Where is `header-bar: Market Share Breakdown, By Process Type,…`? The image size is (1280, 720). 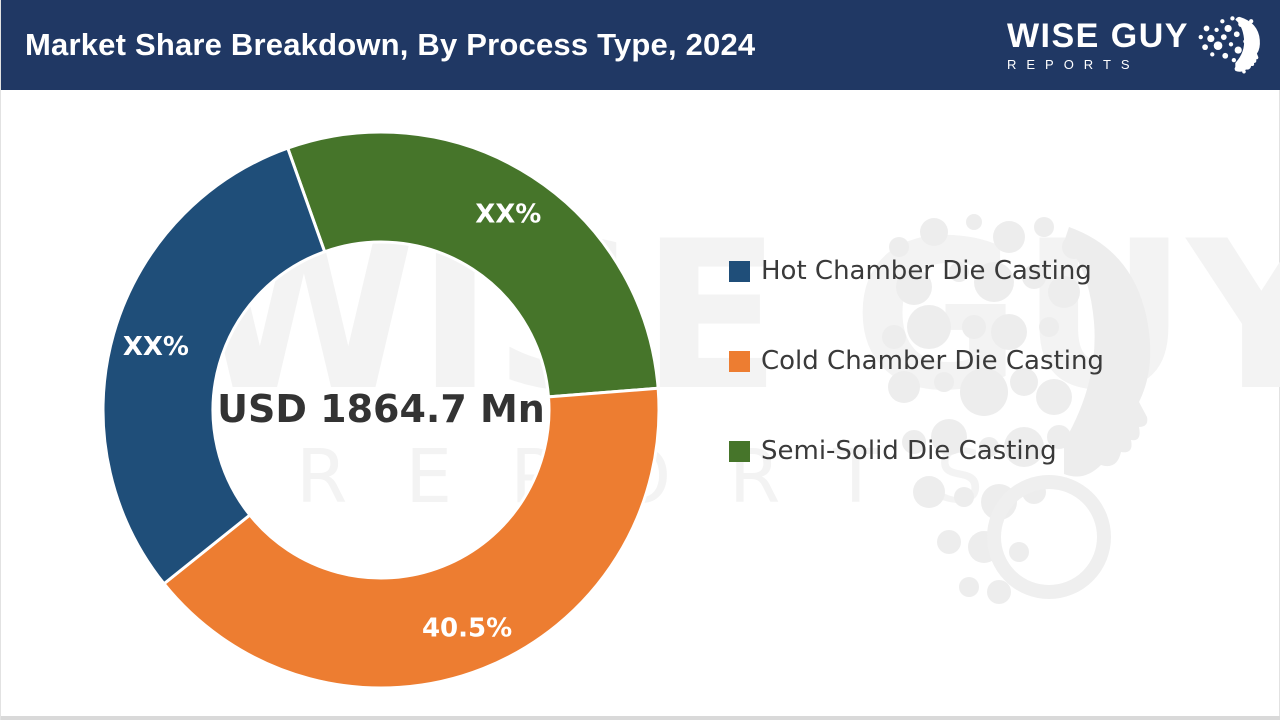
header-bar: Market Share Breakdown, By Process Type,… is located at coordinates (640, 45).